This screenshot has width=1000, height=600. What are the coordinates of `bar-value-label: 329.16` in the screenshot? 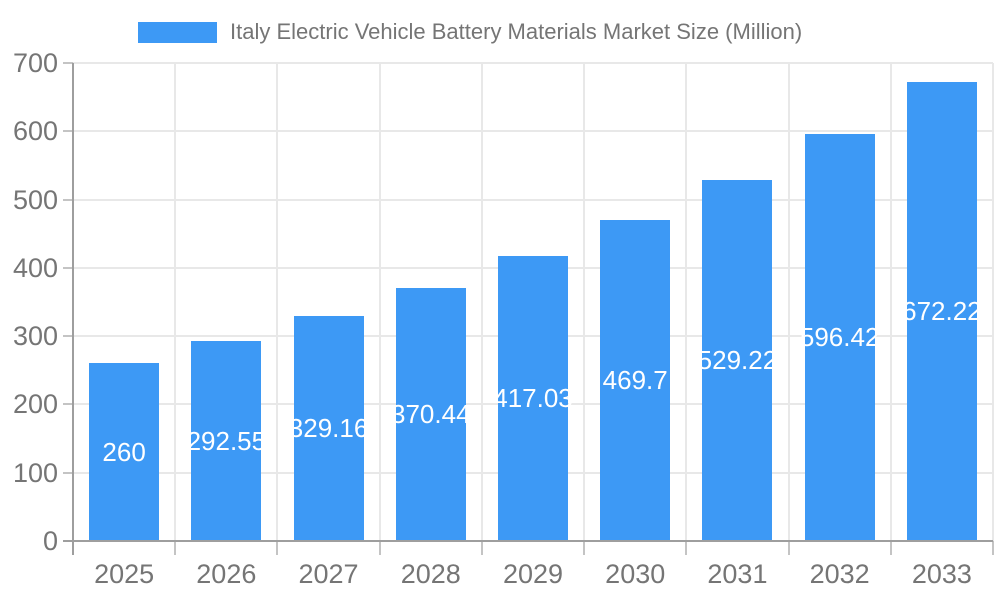 It's located at (328, 428).